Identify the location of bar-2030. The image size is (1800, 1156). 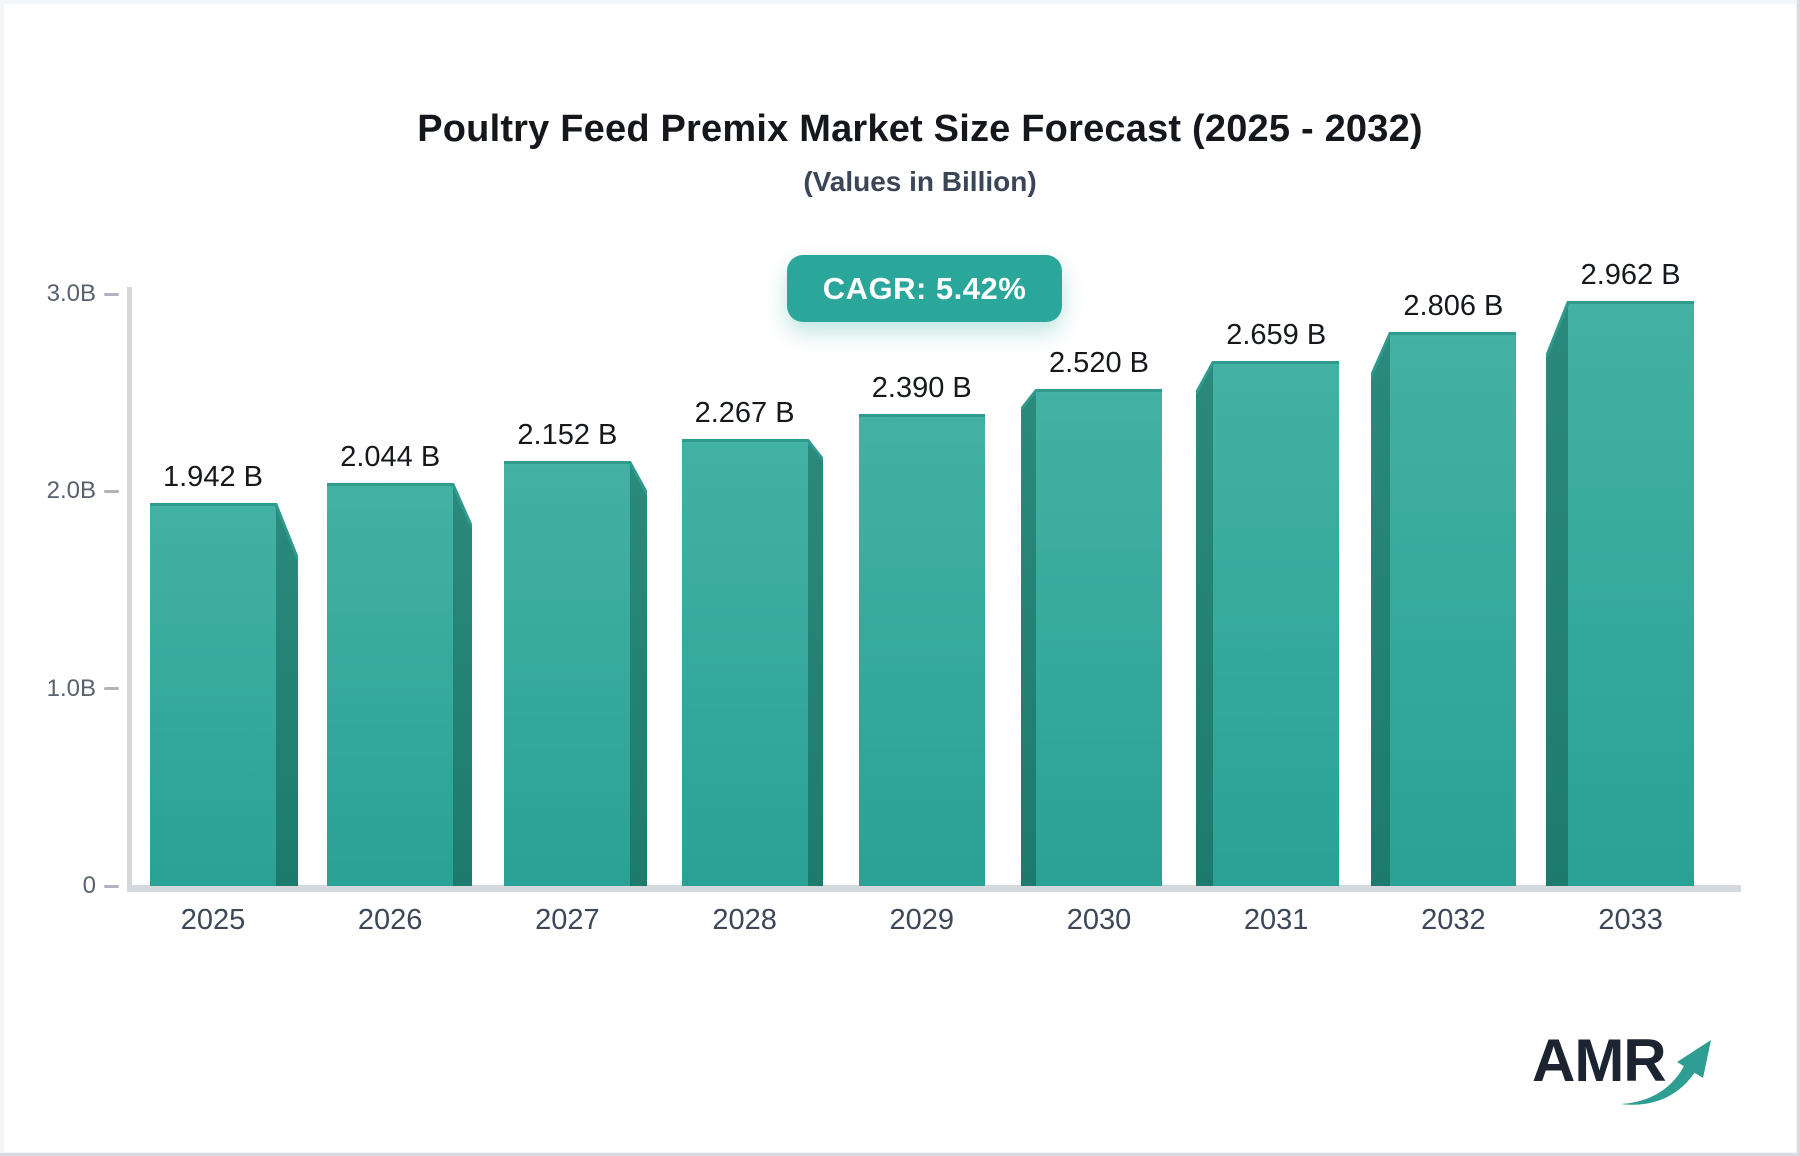
(1090, 637).